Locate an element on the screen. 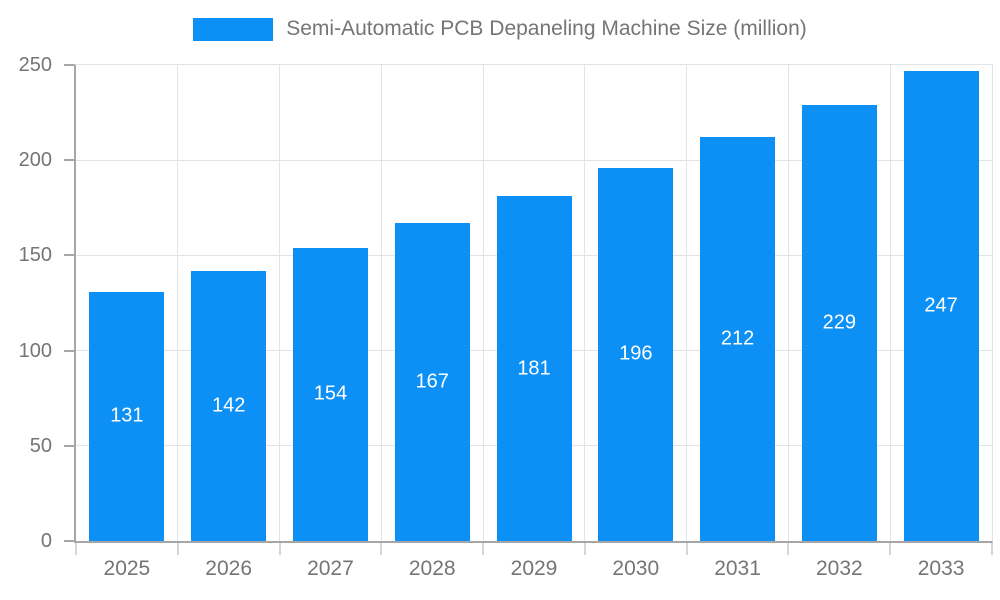 The image size is (1000, 600). y-axis-label: 250 is located at coordinates (35, 65).